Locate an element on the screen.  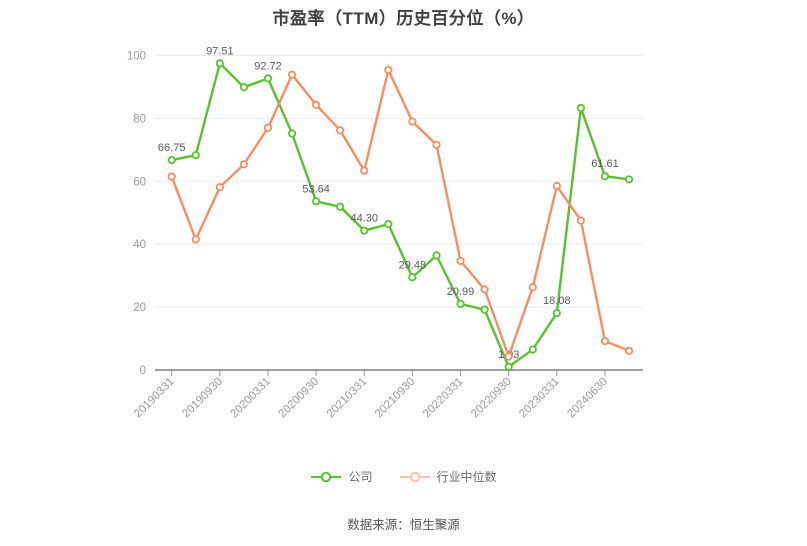
legend-line-icon-company is located at coordinates (326, 476).